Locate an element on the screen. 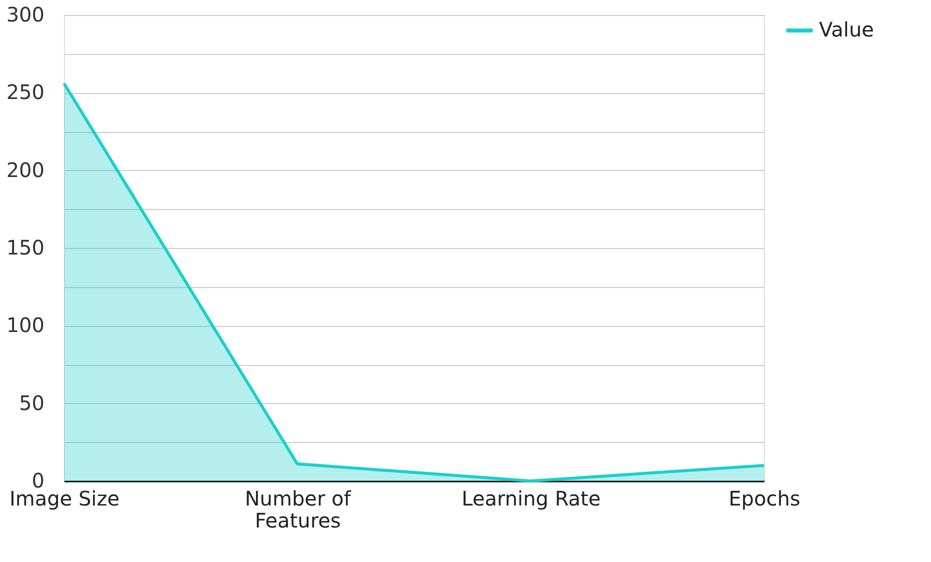 This screenshot has height=562, width=931. y-tick-label: 50 is located at coordinates (31, 402).